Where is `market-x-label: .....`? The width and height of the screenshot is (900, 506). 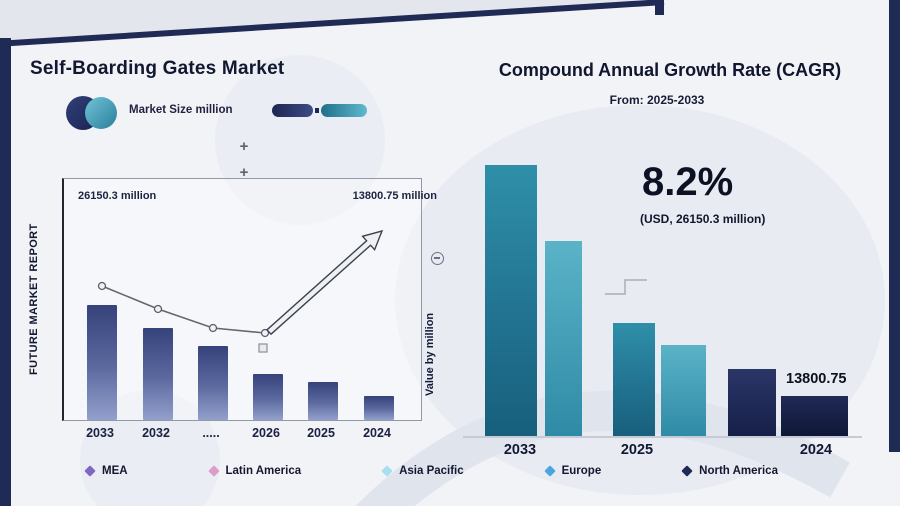
market-x-label: ..... is located at coordinates (211, 433).